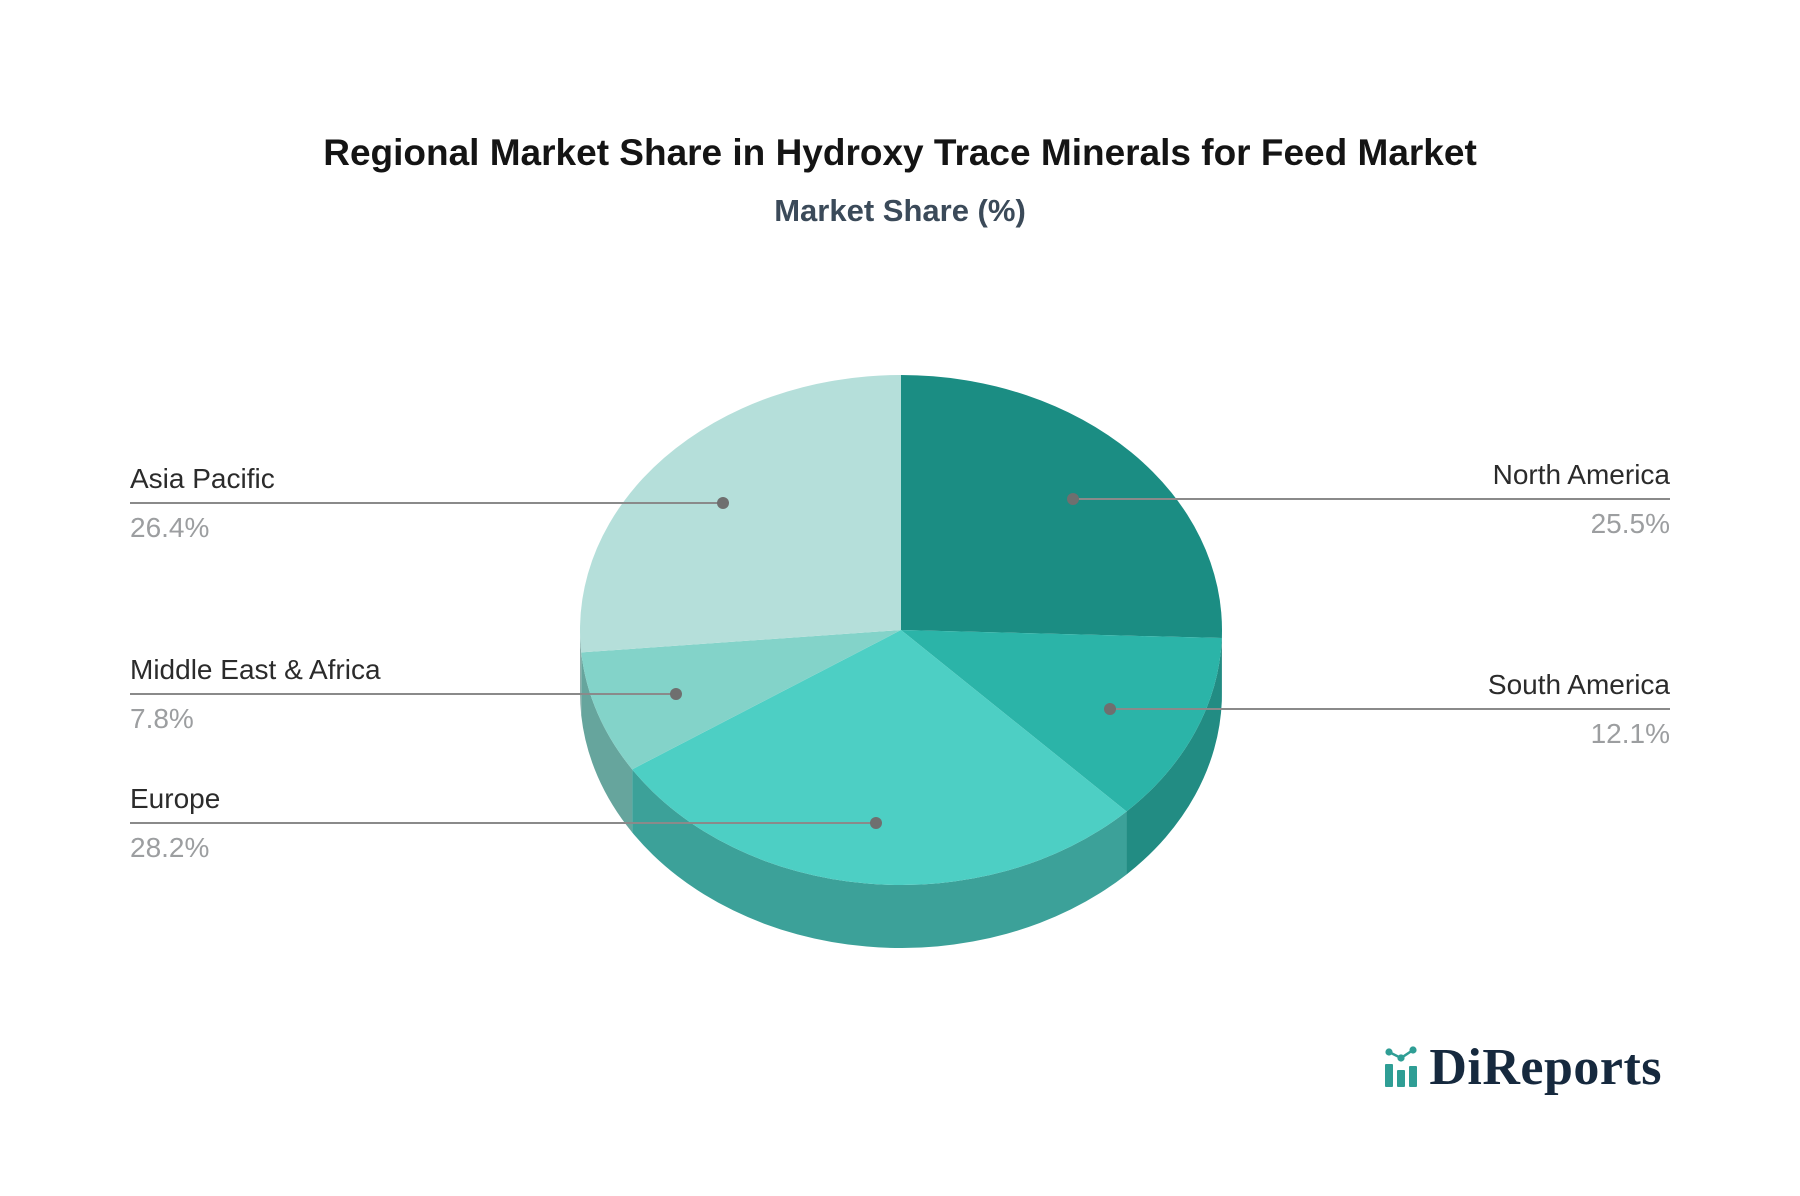 Image resolution: width=1800 pixels, height=1196 pixels. What do you see at coordinates (175, 798) in the screenshot?
I see `slice-label: Europe` at bounding box center [175, 798].